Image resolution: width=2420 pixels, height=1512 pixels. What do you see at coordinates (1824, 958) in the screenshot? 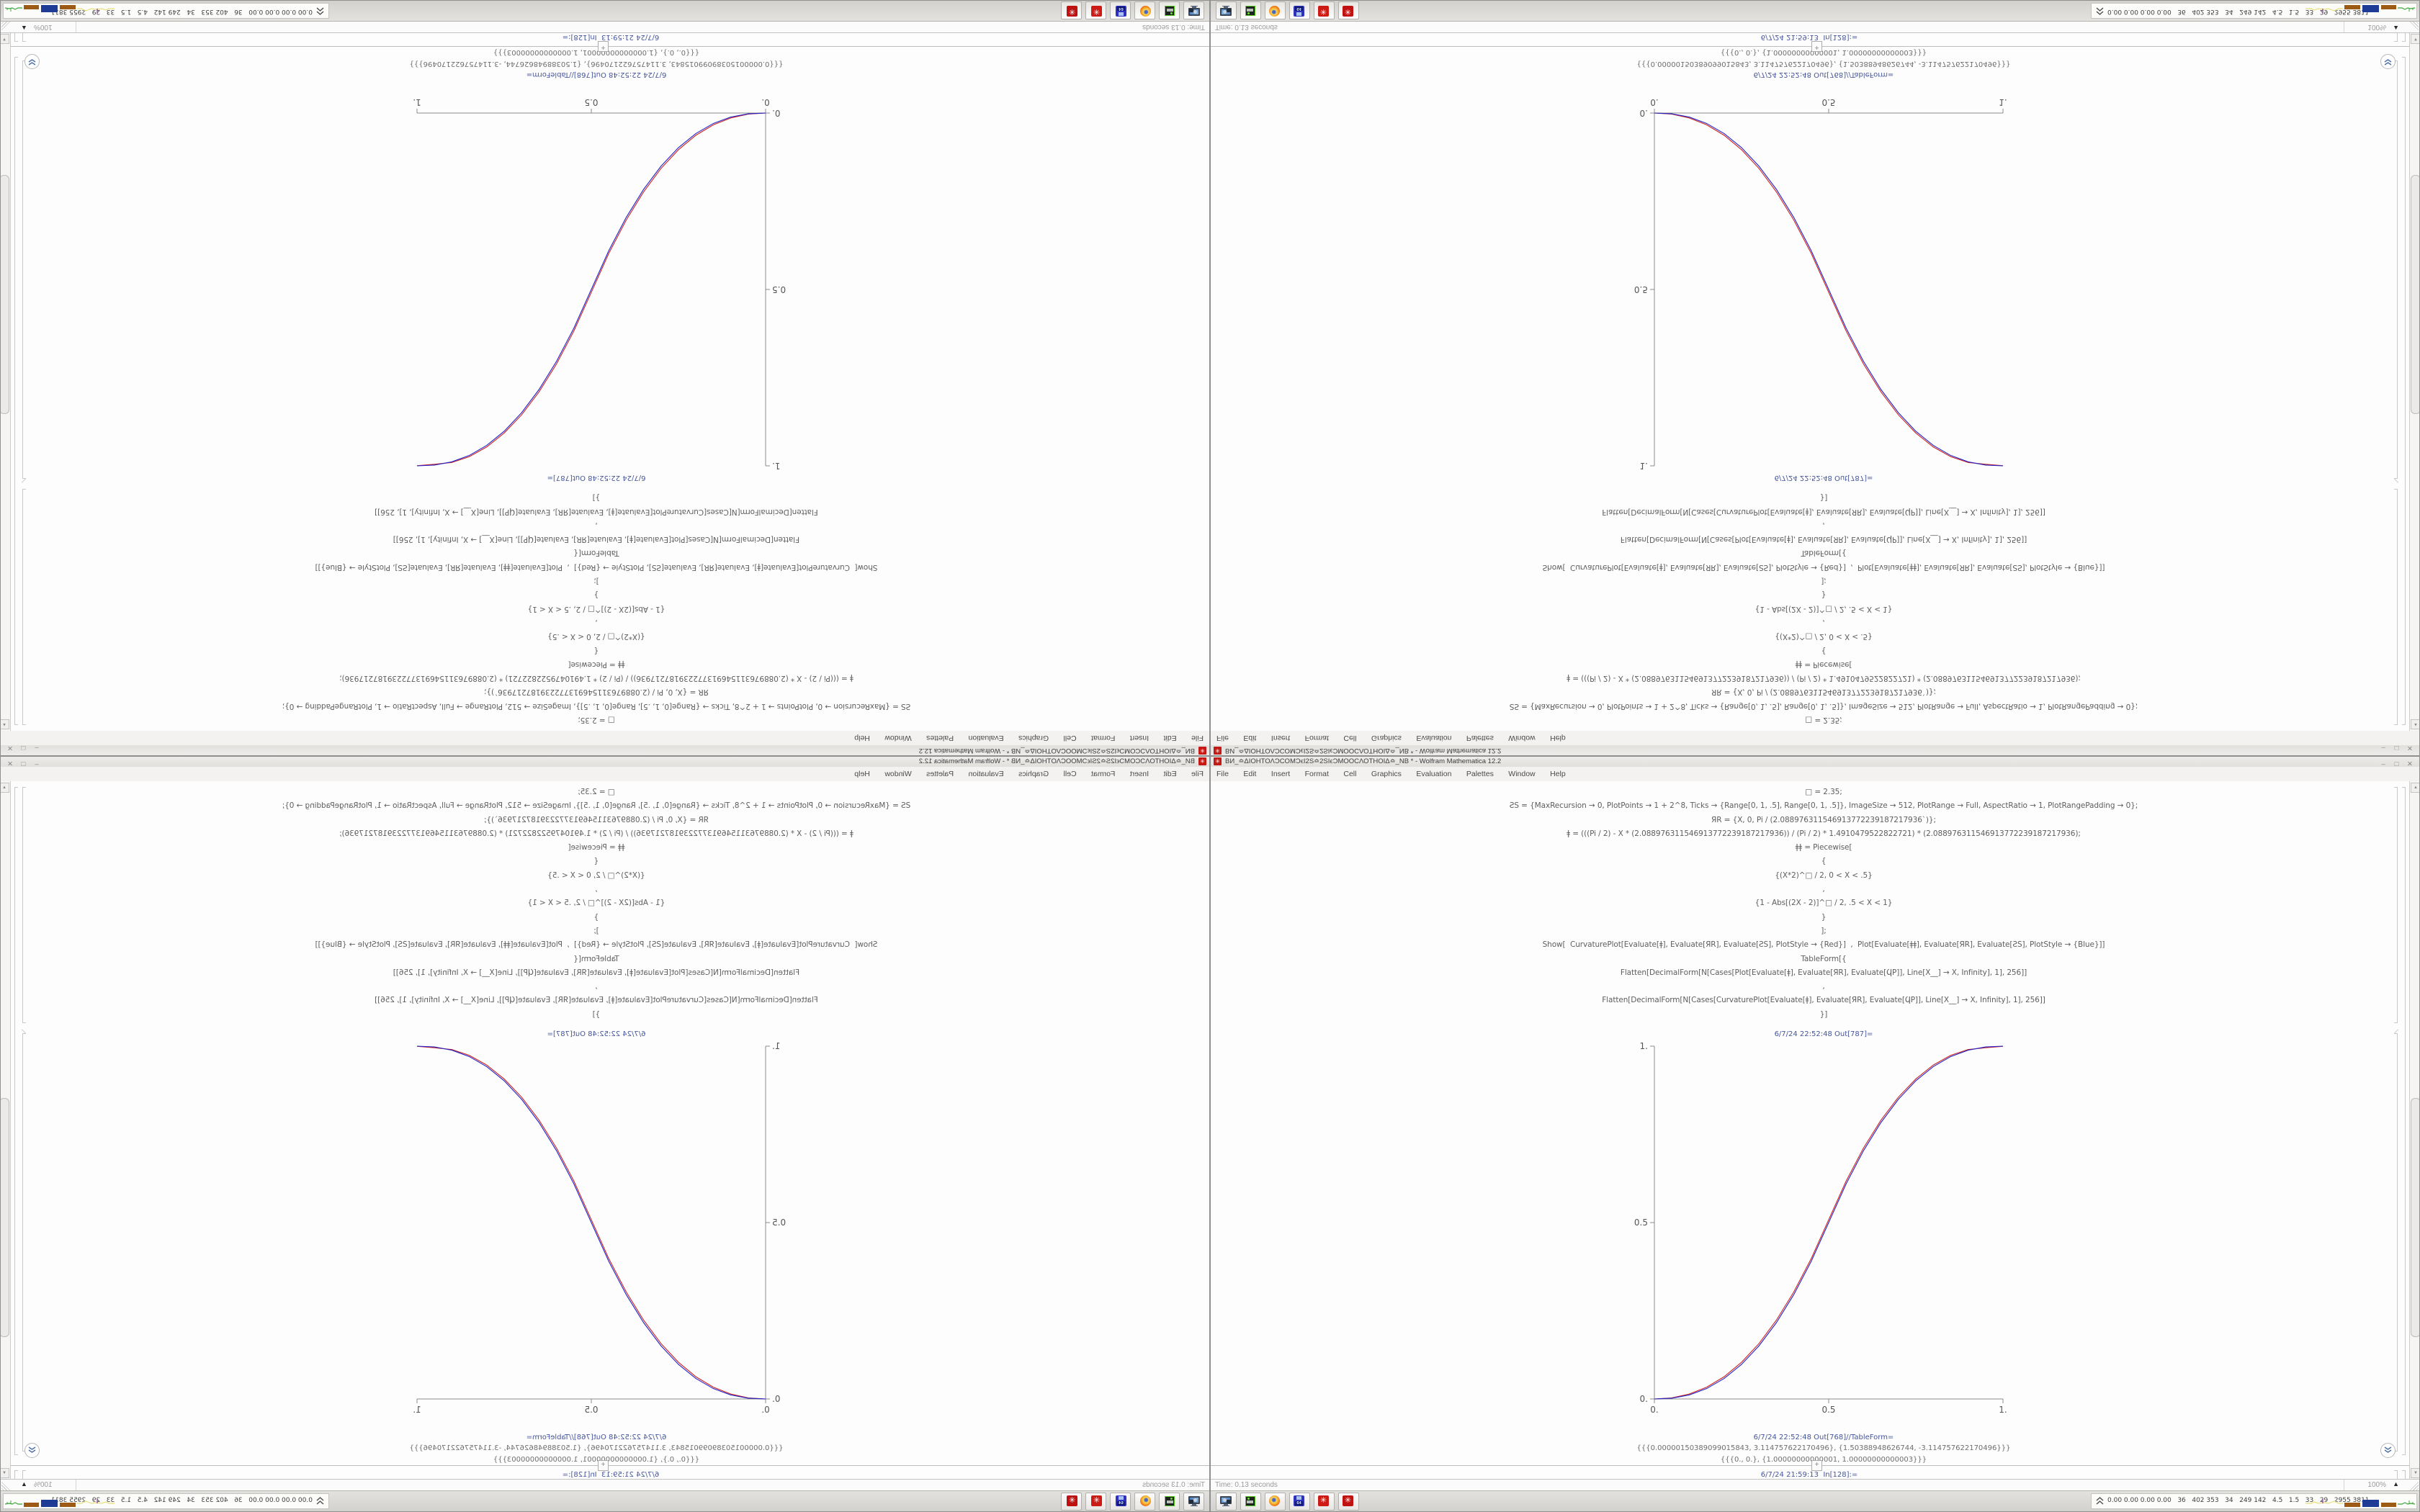
I see `input-code-line: TableForm[{` at bounding box center [1824, 958].